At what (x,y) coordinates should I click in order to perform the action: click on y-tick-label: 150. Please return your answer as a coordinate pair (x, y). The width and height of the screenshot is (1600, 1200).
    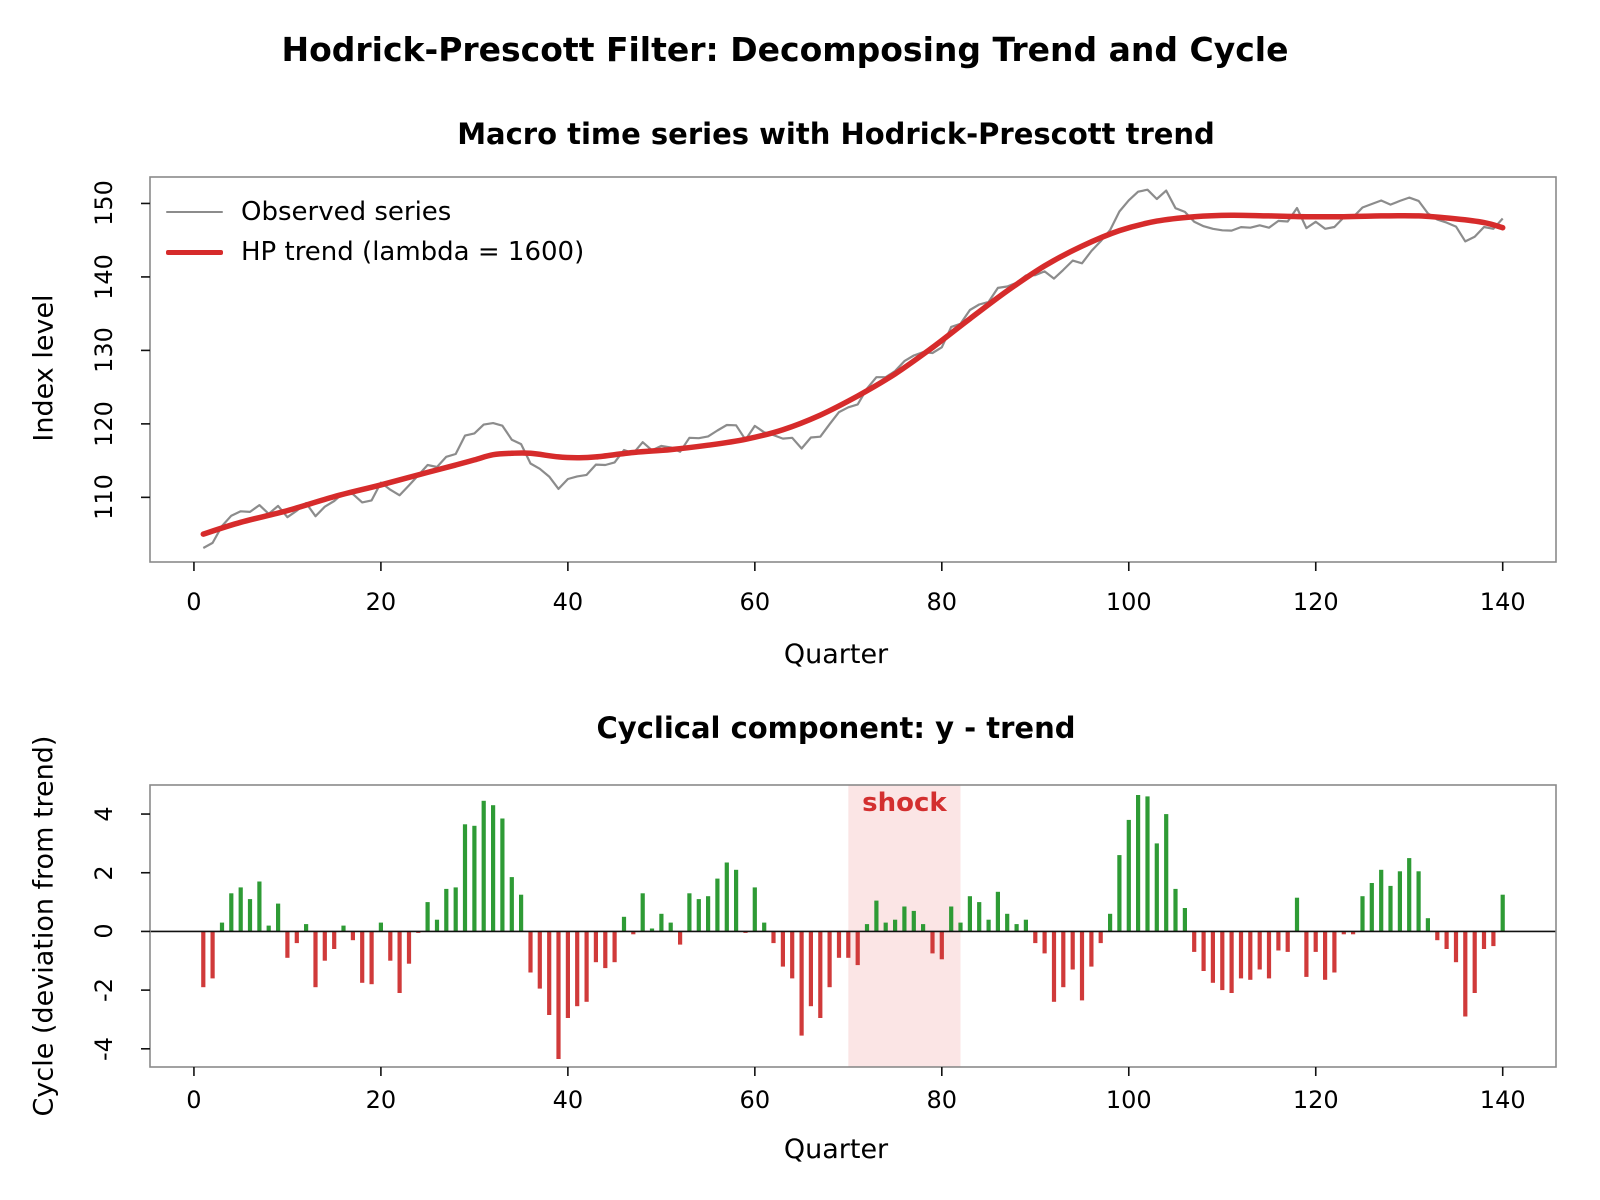
    Looking at the image, I should click on (104, 203).